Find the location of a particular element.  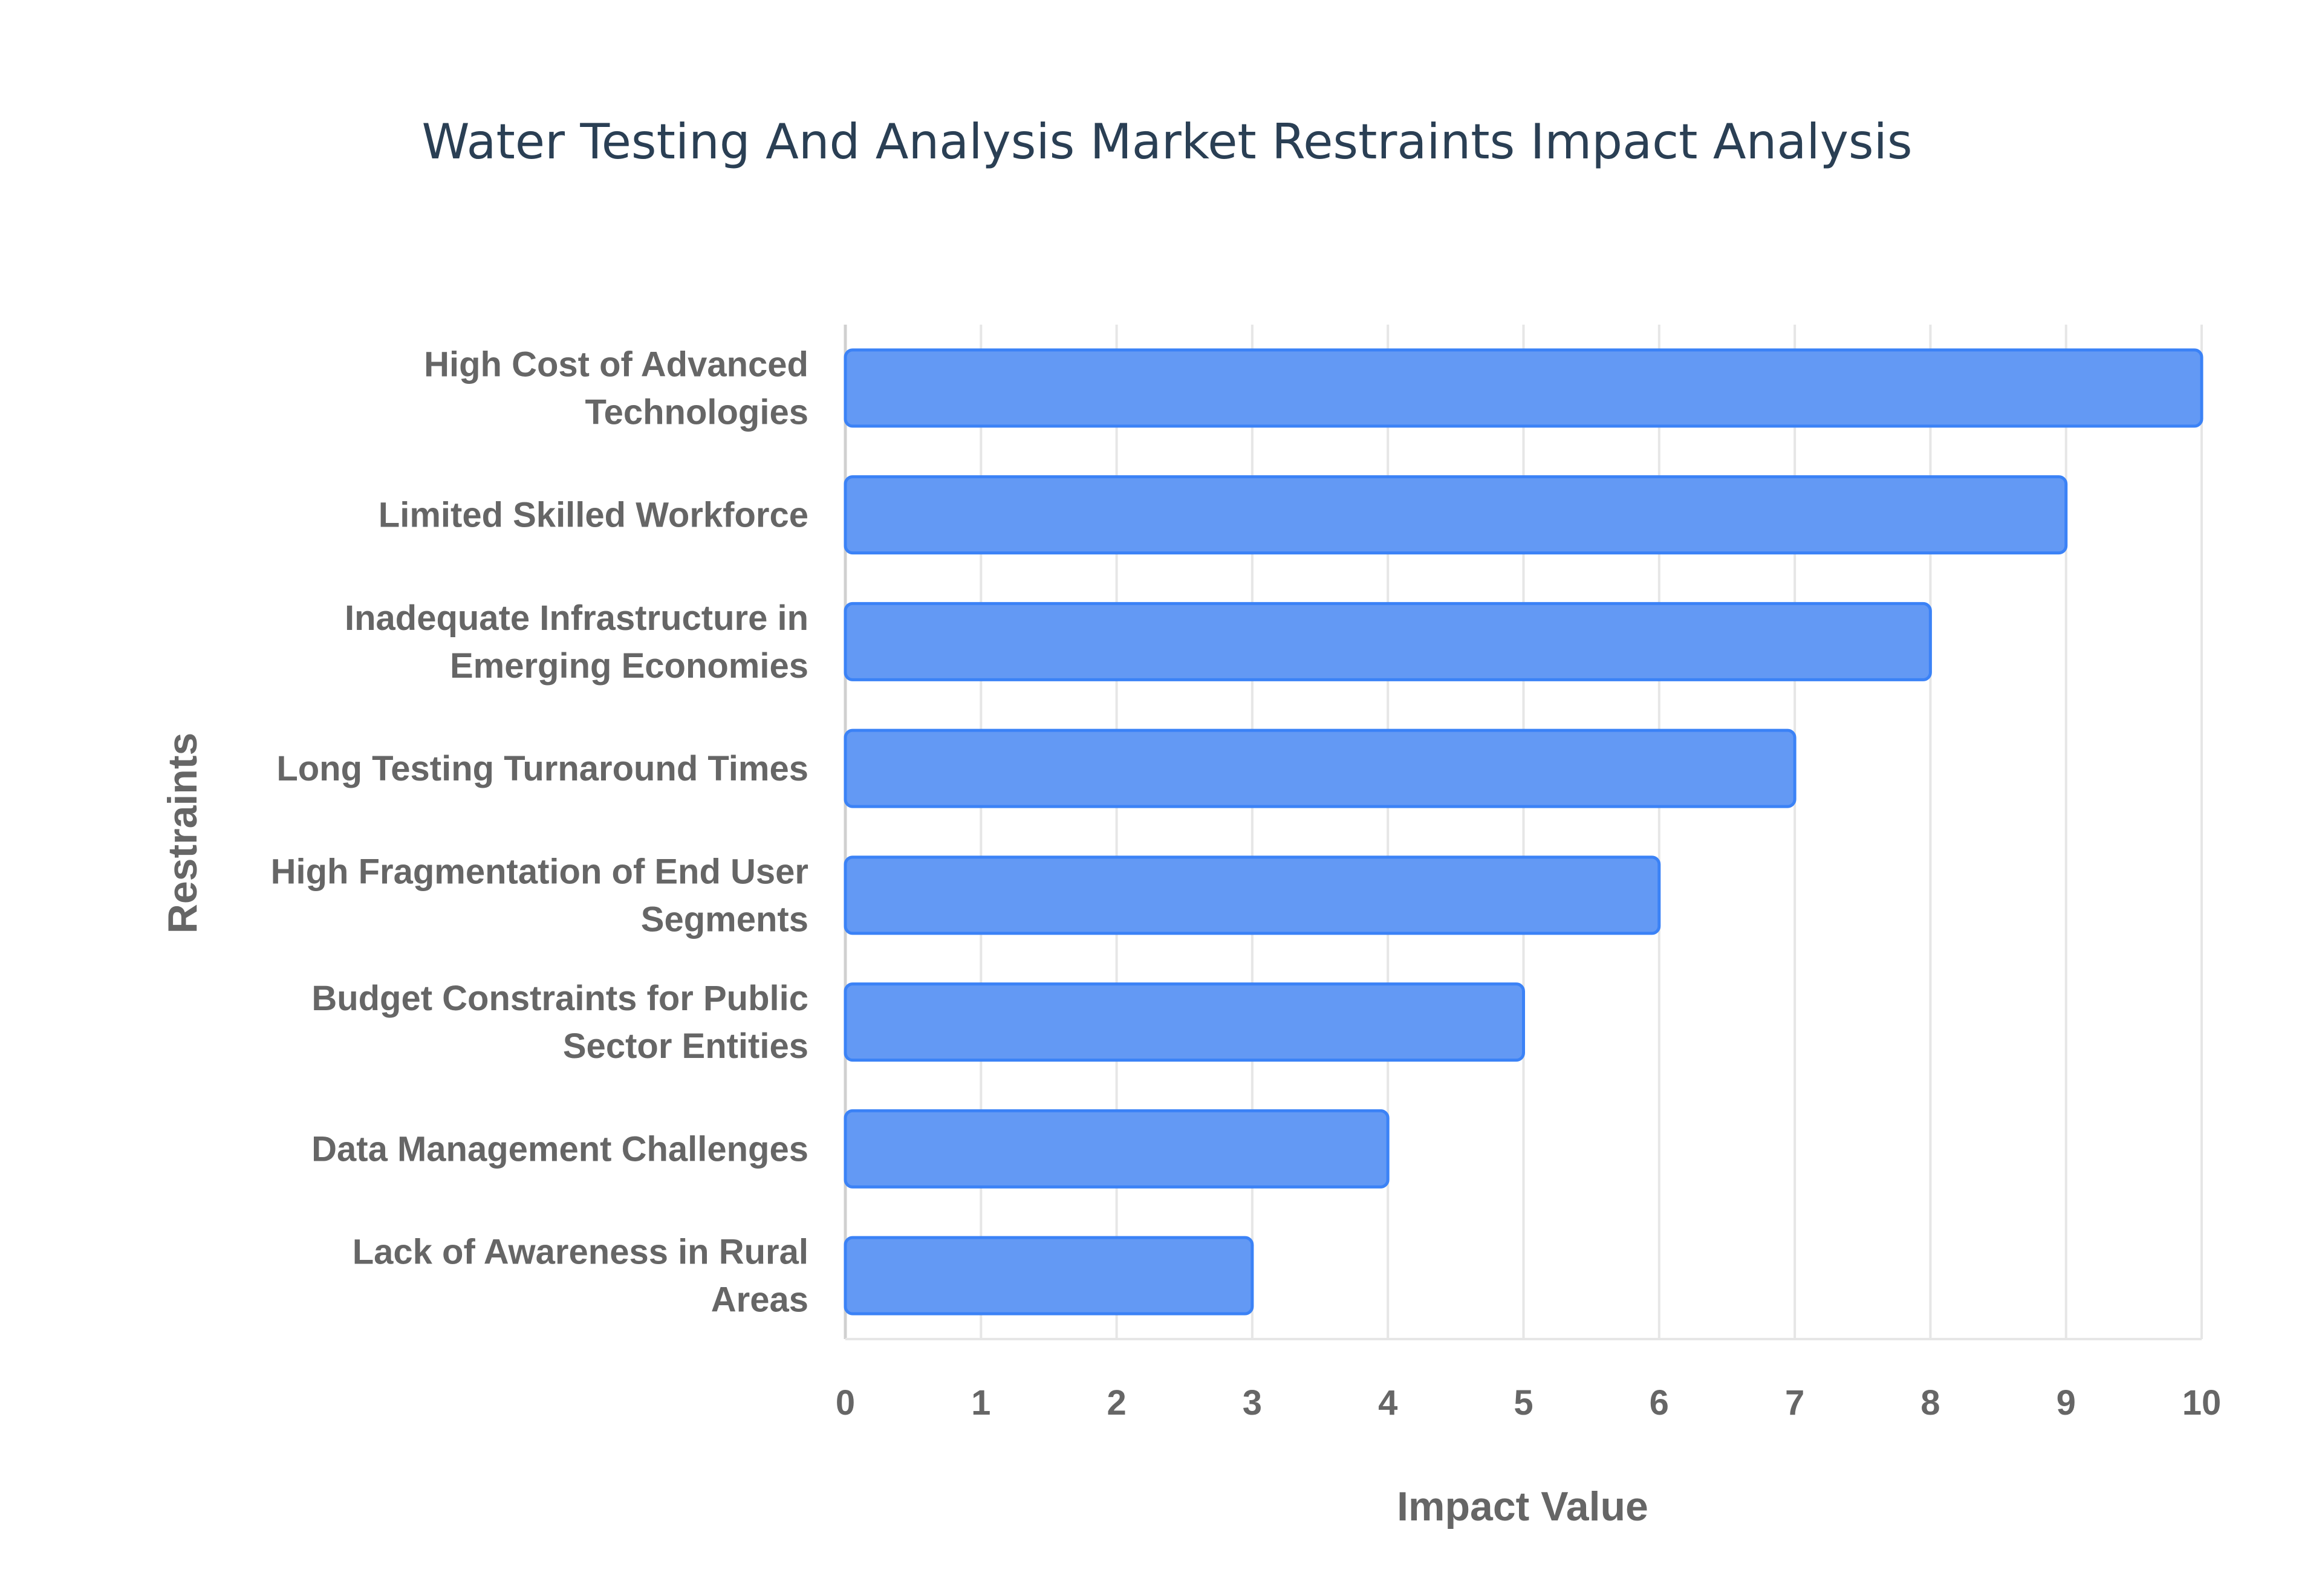

category-label: High Fragmentation of End User Segments is located at coordinates (539, 895).